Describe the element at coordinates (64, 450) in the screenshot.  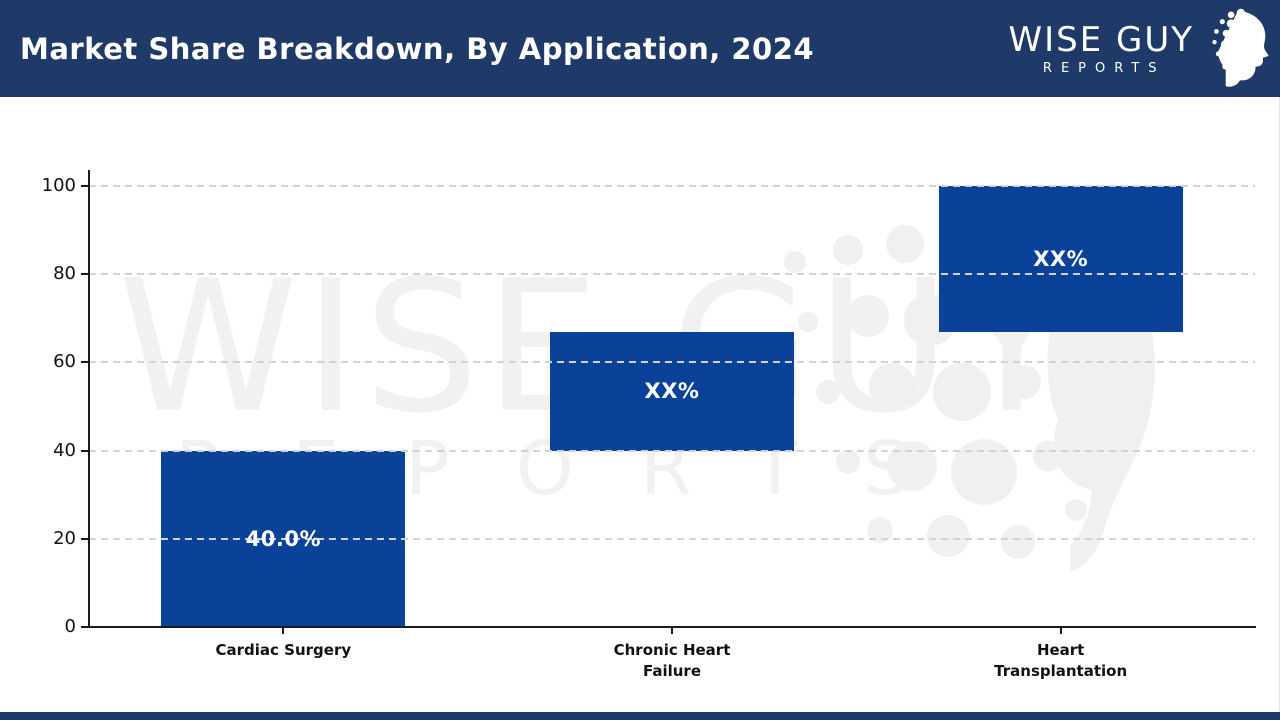
I see `y-tick-label-40: 40` at that location.